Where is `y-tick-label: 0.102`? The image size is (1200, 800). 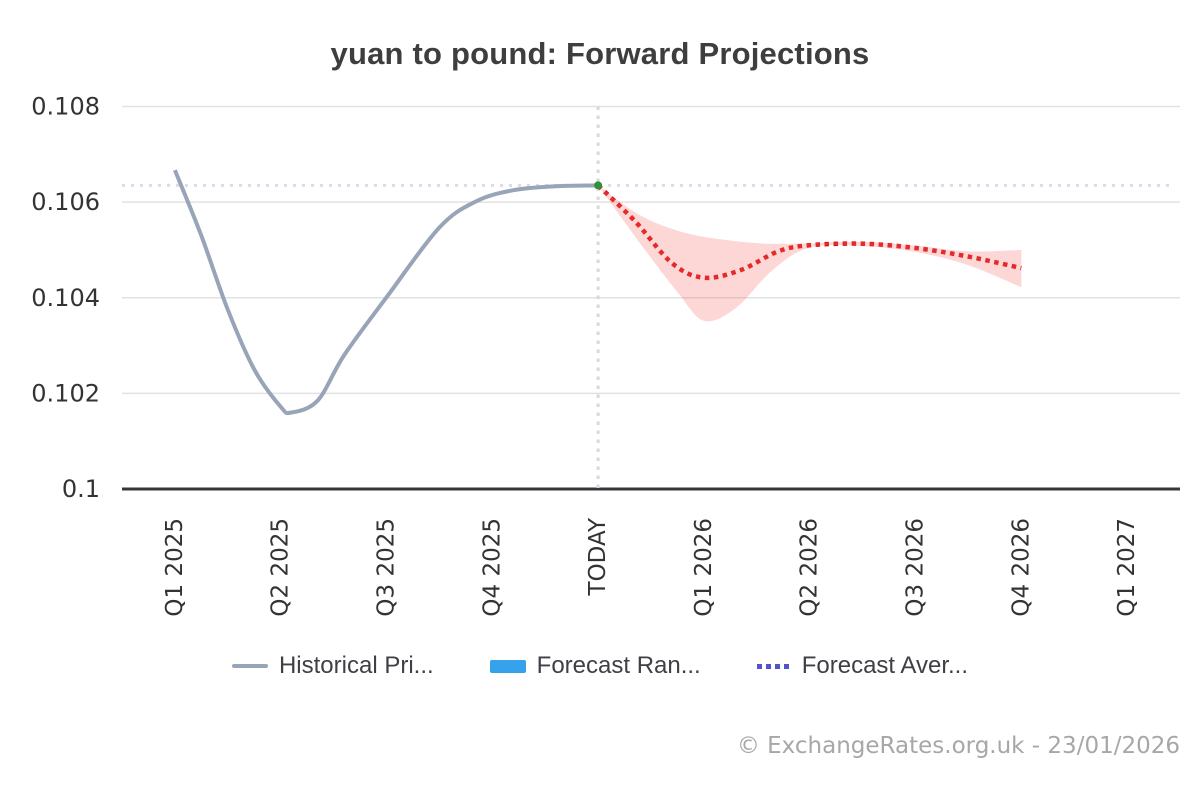 y-tick-label: 0.102 is located at coordinates (65, 393).